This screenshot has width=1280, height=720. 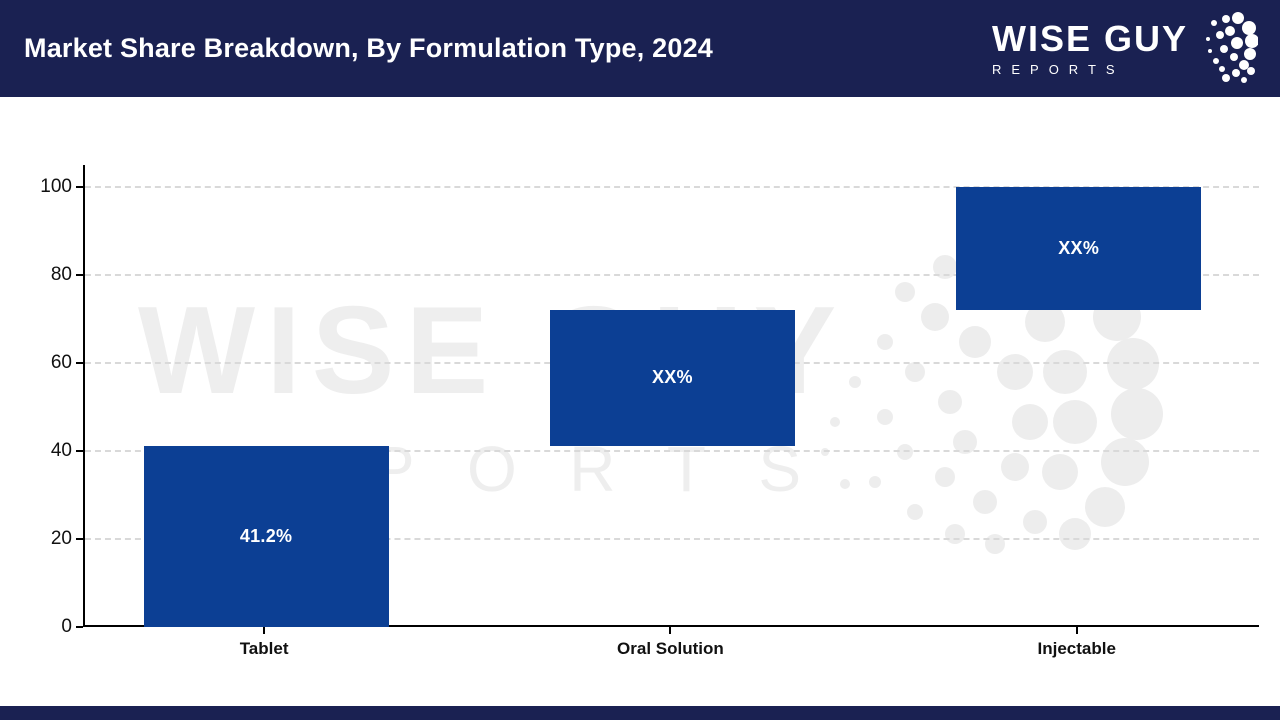 What do you see at coordinates (264, 648) in the screenshot?
I see `x-axis-category-label-tablet: Tablet` at bounding box center [264, 648].